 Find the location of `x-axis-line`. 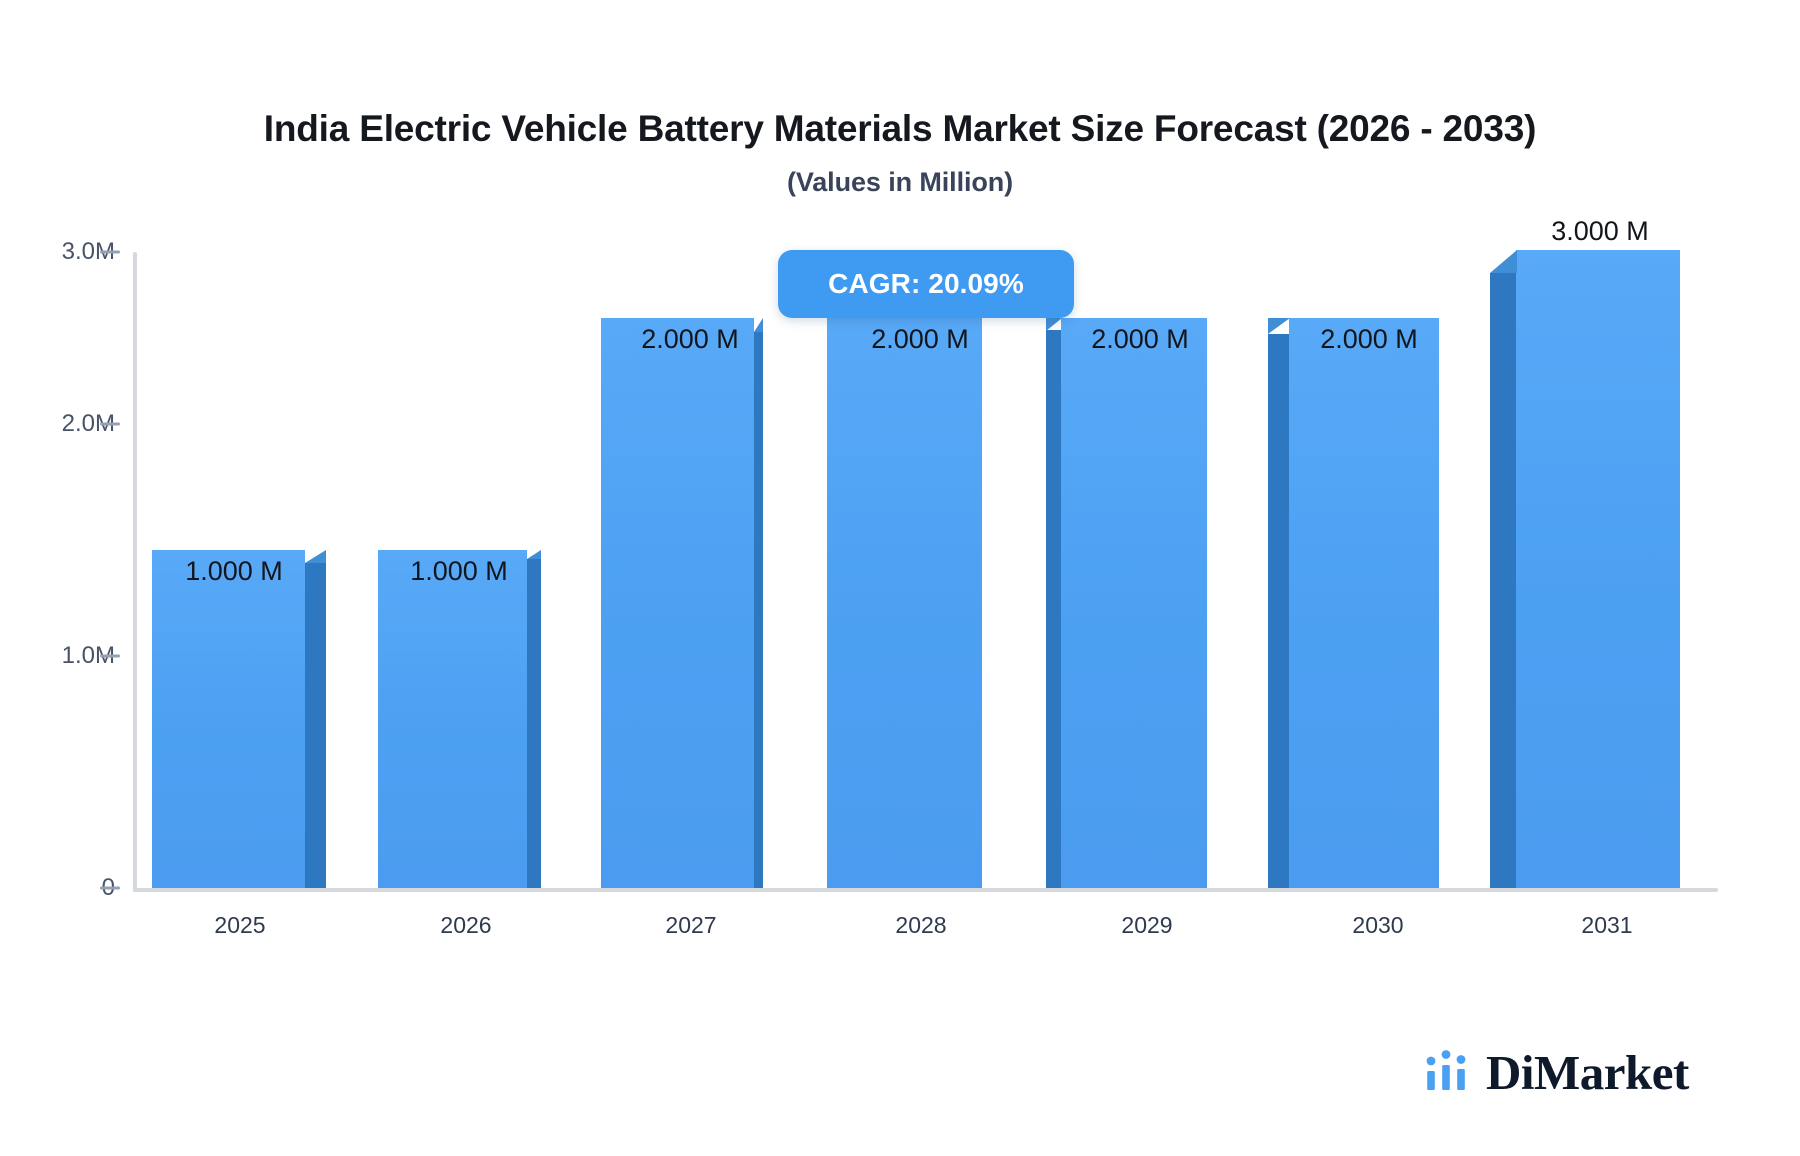

x-axis-line is located at coordinates (925, 890).